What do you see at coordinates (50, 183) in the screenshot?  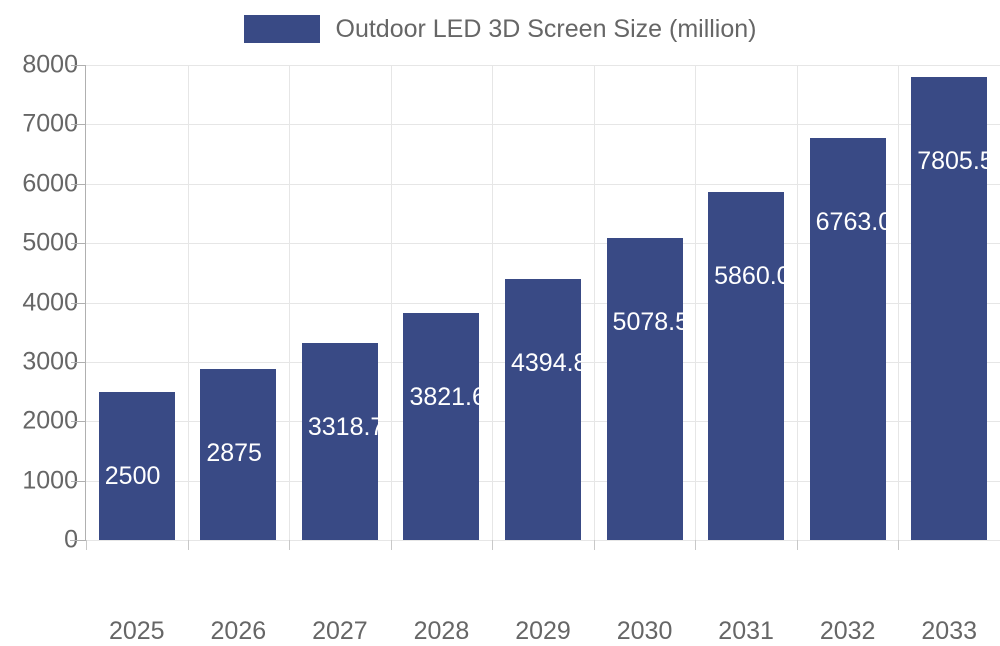 I see `y-axis-tick-label: 6000` at bounding box center [50, 183].